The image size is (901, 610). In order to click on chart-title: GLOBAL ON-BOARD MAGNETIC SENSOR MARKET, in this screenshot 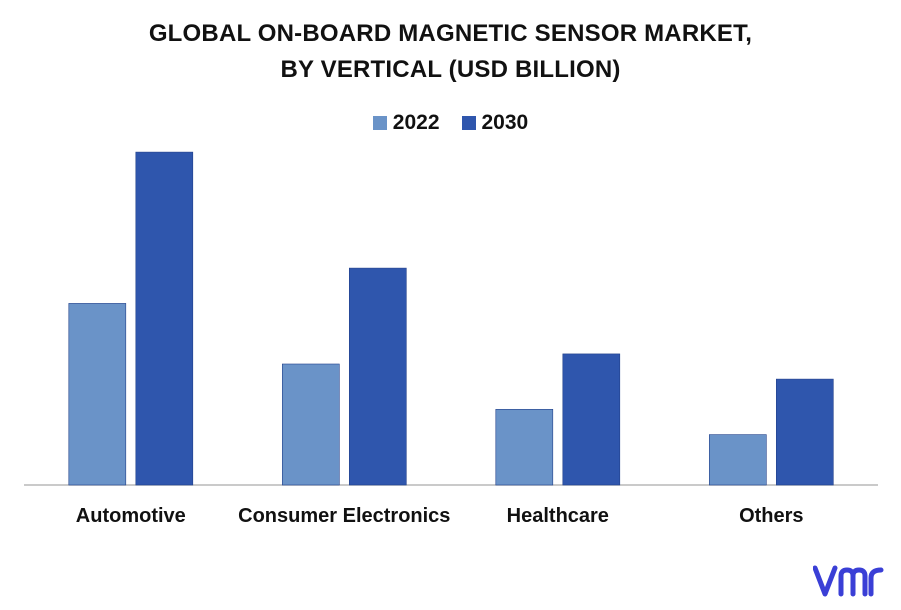, I will do `click(450, 33)`.